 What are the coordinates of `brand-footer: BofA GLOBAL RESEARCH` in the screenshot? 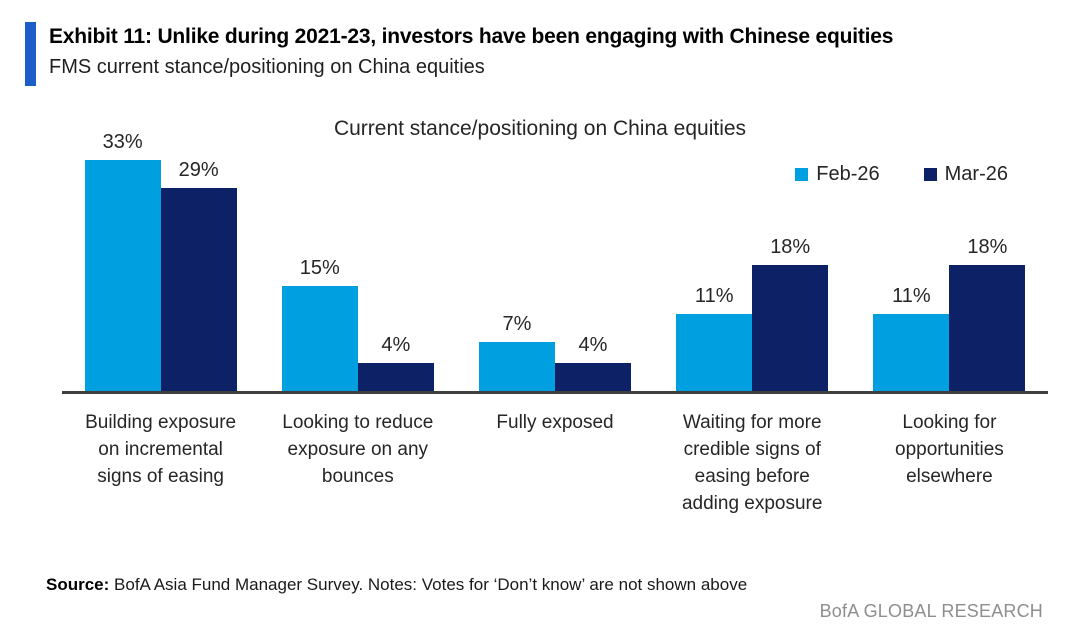 It's located at (931, 611).